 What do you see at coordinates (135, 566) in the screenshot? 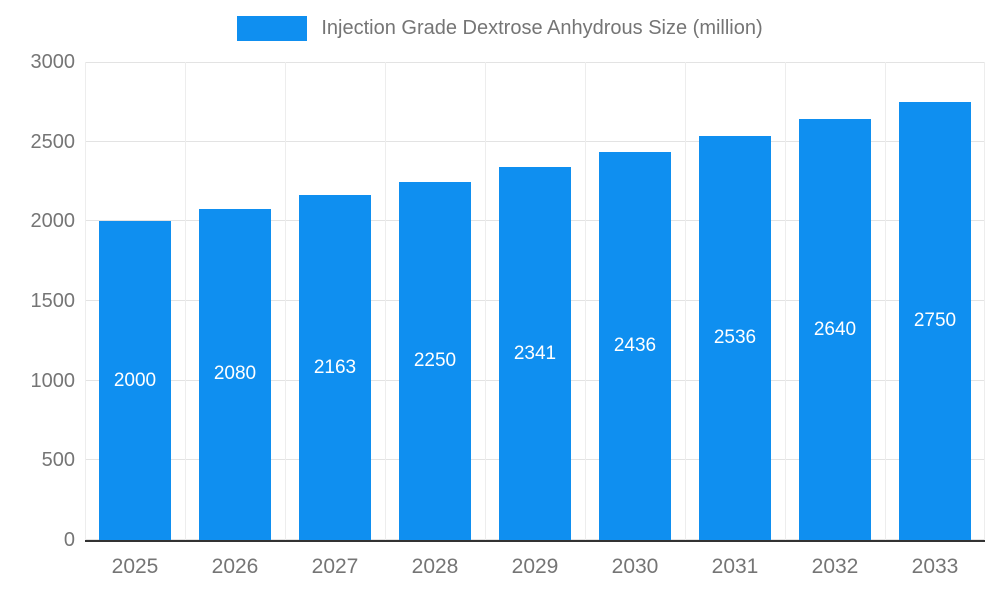
I see `x-tick-label: 2025` at bounding box center [135, 566].